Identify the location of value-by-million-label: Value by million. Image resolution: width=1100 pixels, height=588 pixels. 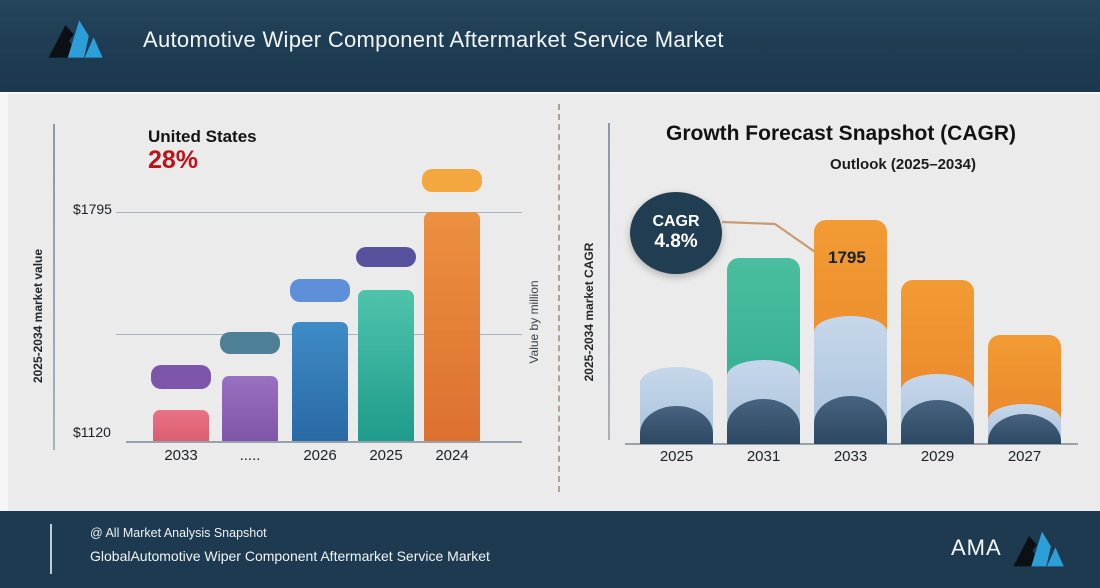
(534, 322).